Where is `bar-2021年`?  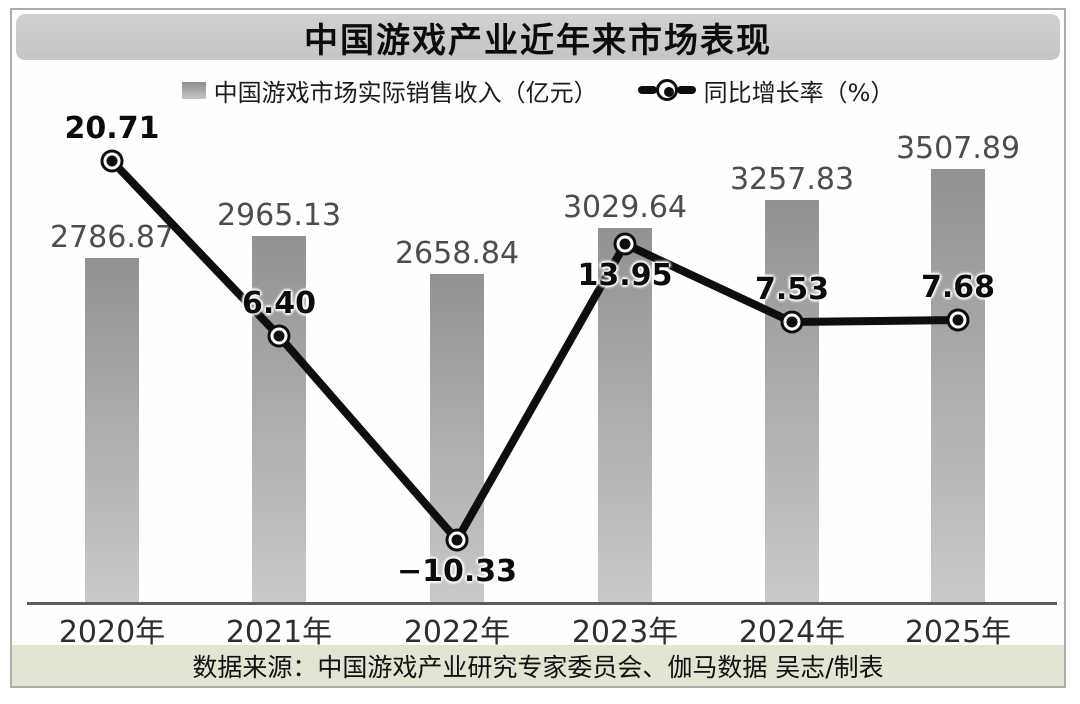 bar-2021年 is located at coordinates (279, 419).